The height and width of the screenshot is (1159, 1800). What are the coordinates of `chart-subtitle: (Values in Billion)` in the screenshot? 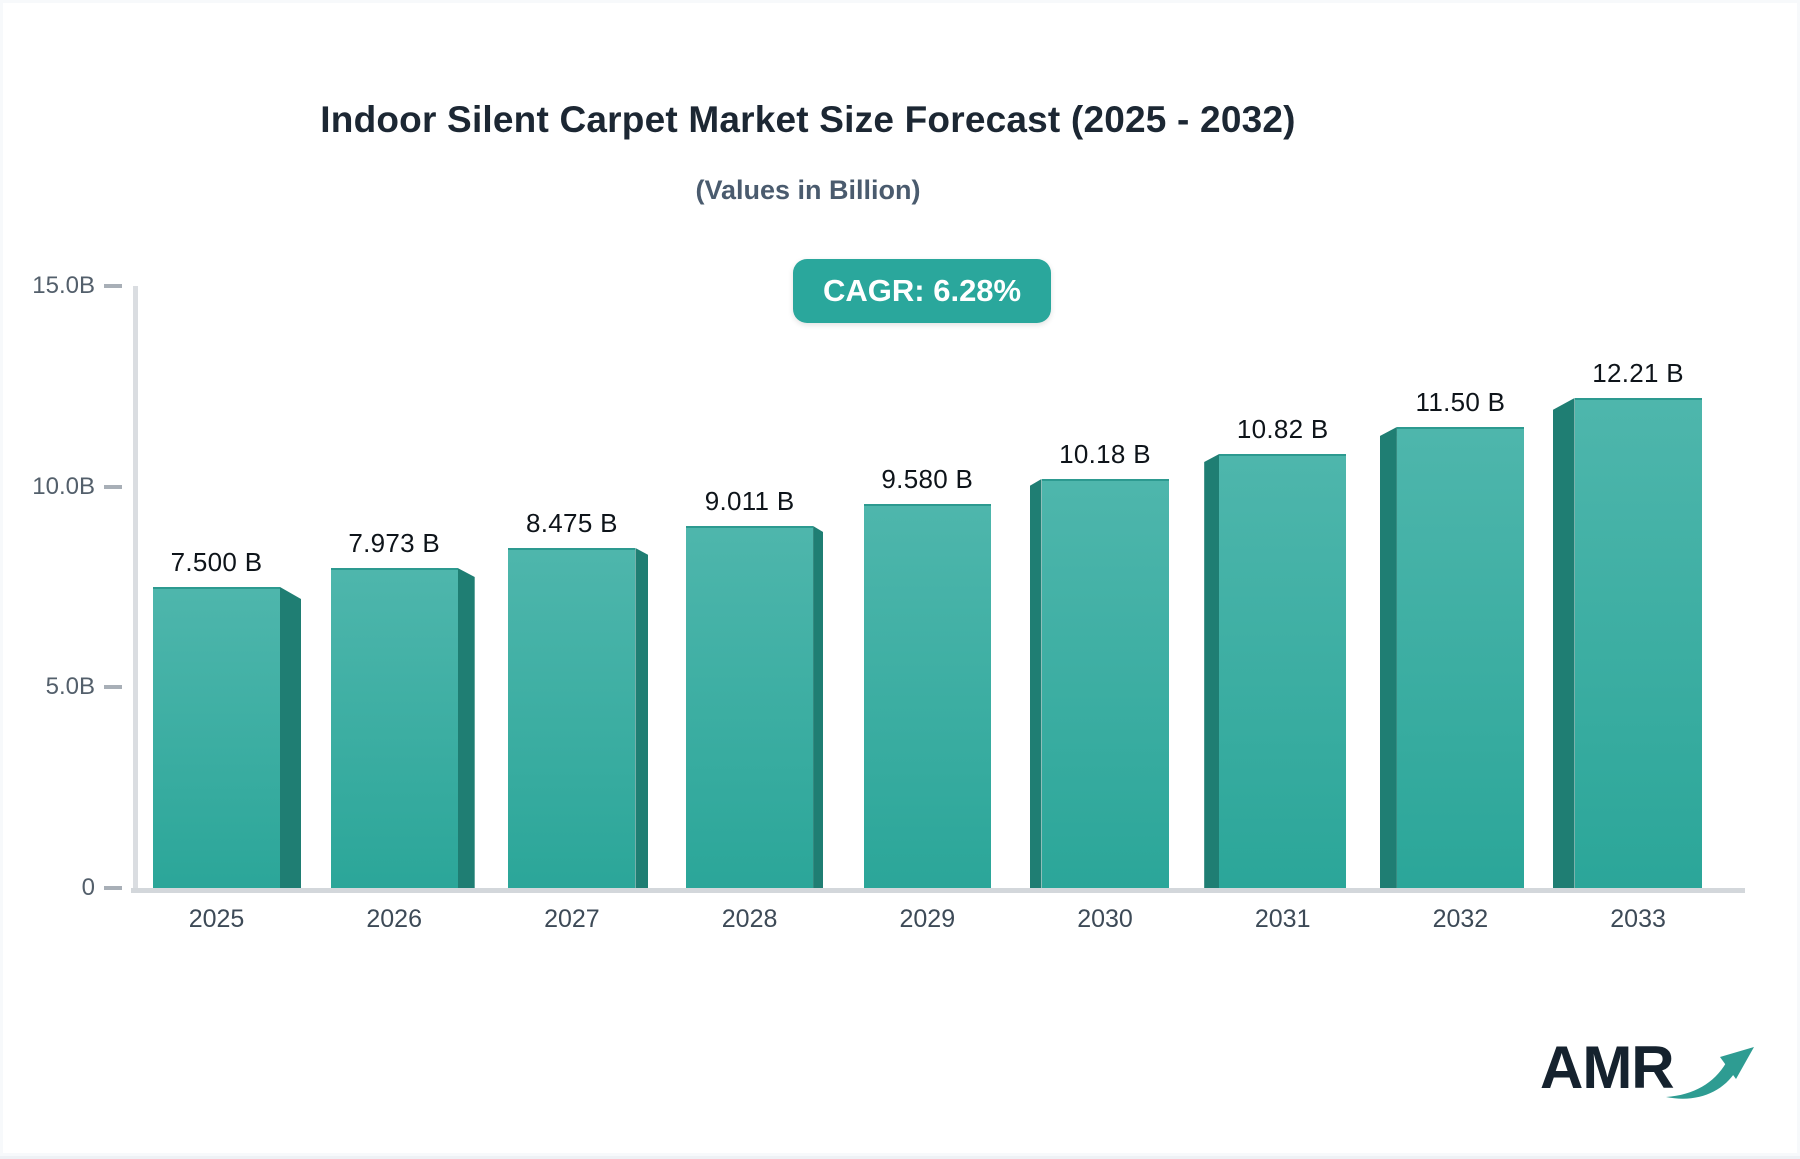 It's located at (808, 190).